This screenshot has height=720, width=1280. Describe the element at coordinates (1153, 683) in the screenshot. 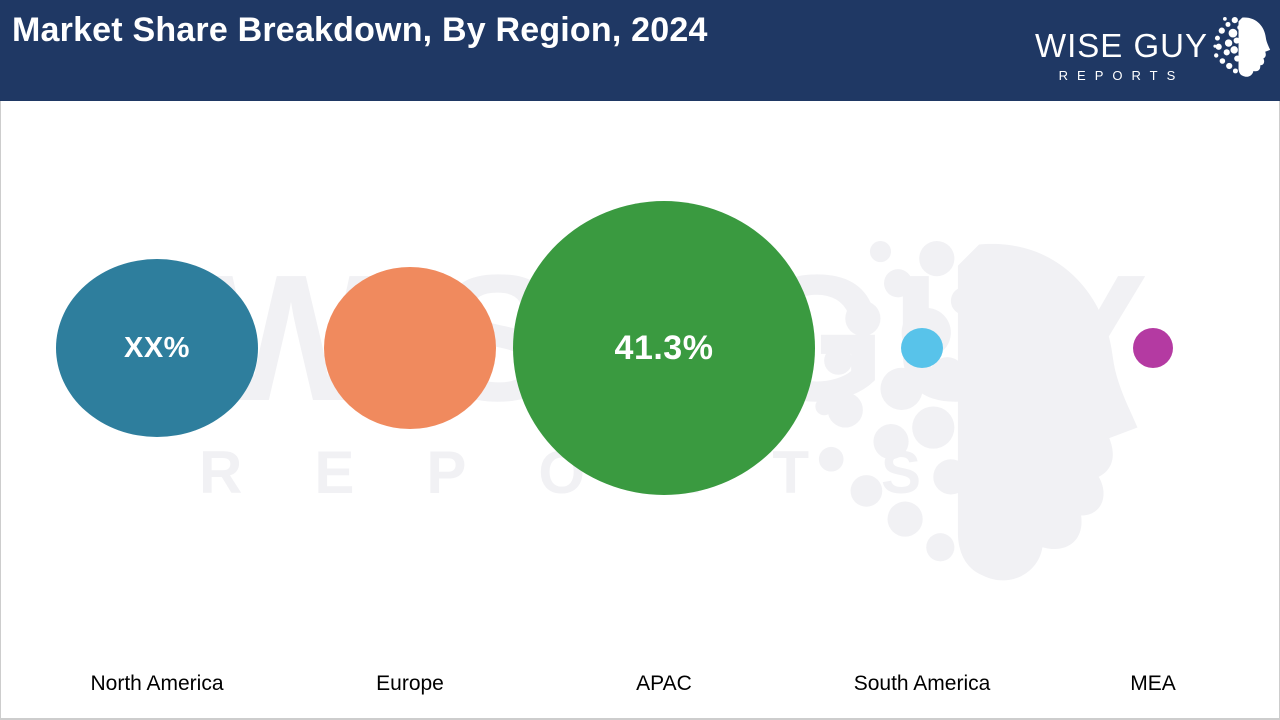

I see `category-label-mea: MEA` at that location.